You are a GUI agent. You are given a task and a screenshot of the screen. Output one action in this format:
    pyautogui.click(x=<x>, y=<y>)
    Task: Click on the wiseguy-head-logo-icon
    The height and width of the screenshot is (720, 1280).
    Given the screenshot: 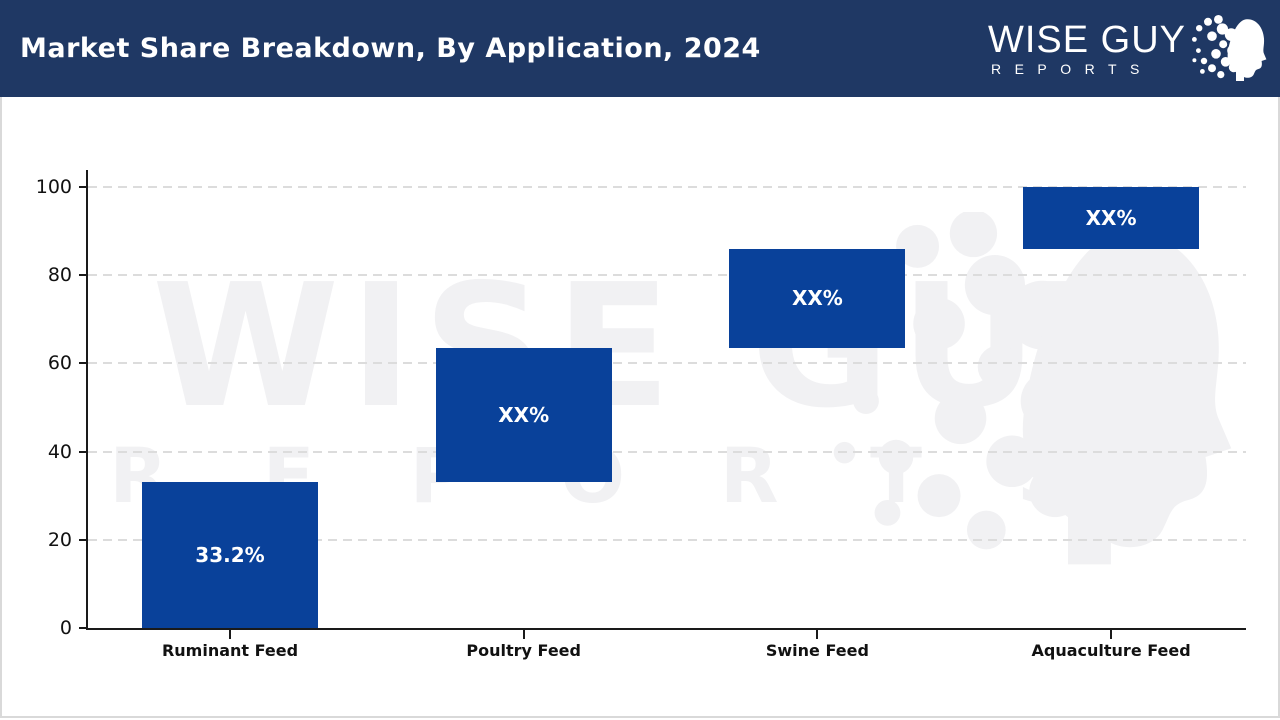 What is the action you would take?
    pyautogui.click(x=1229, y=48)
    